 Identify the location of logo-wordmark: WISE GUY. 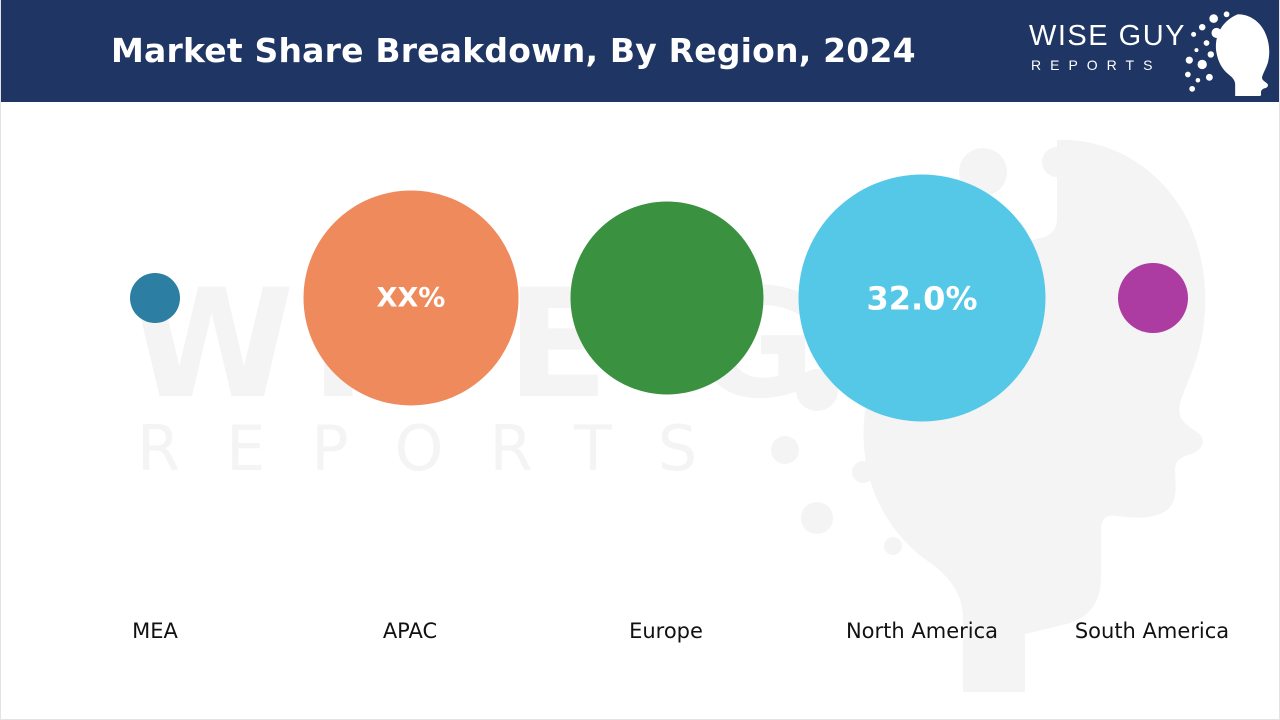
(1108, 36).